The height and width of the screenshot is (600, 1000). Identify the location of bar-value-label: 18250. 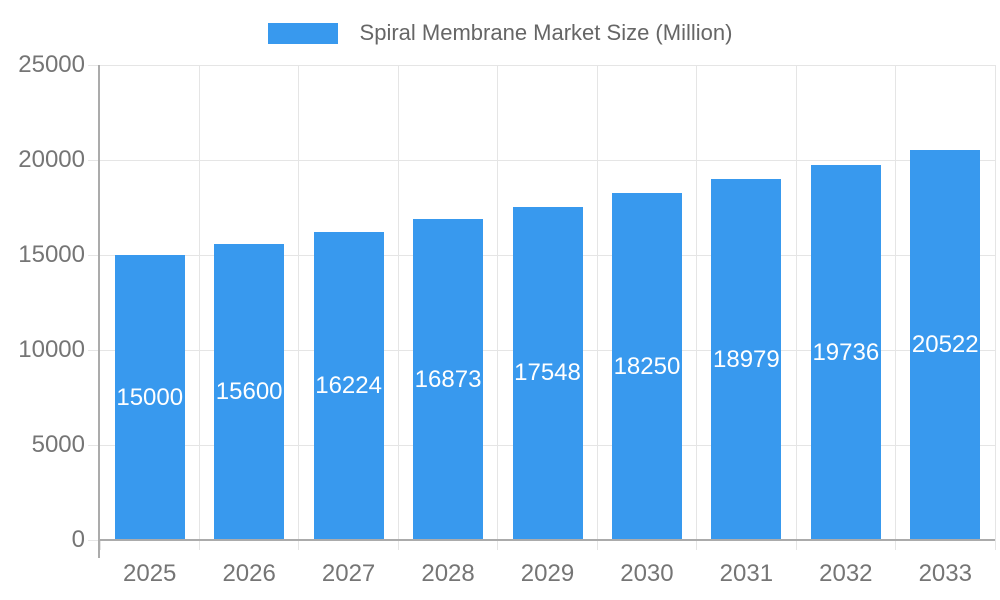
(647, 366).